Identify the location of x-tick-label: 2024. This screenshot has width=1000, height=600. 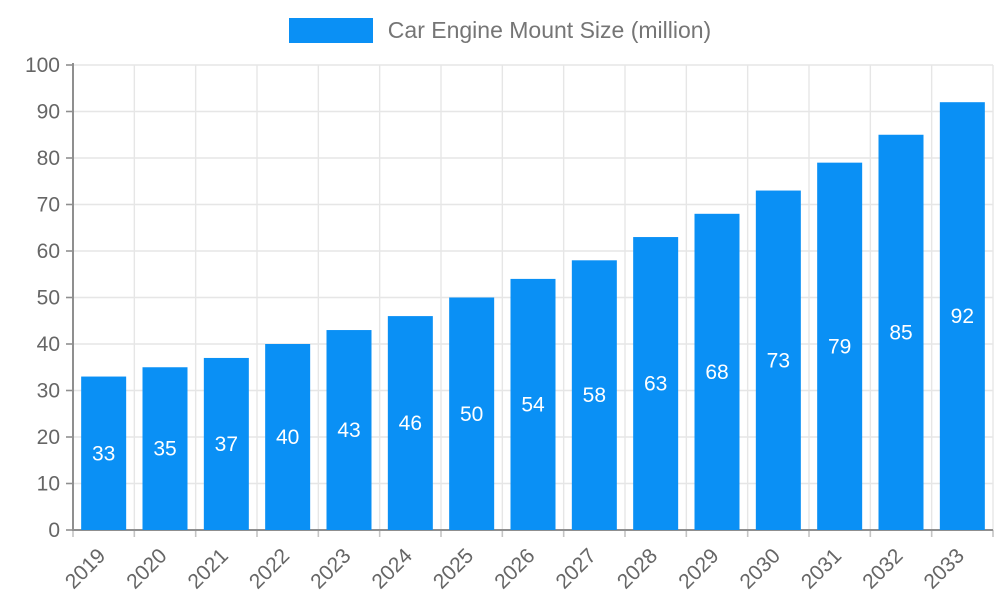
(393, 569).